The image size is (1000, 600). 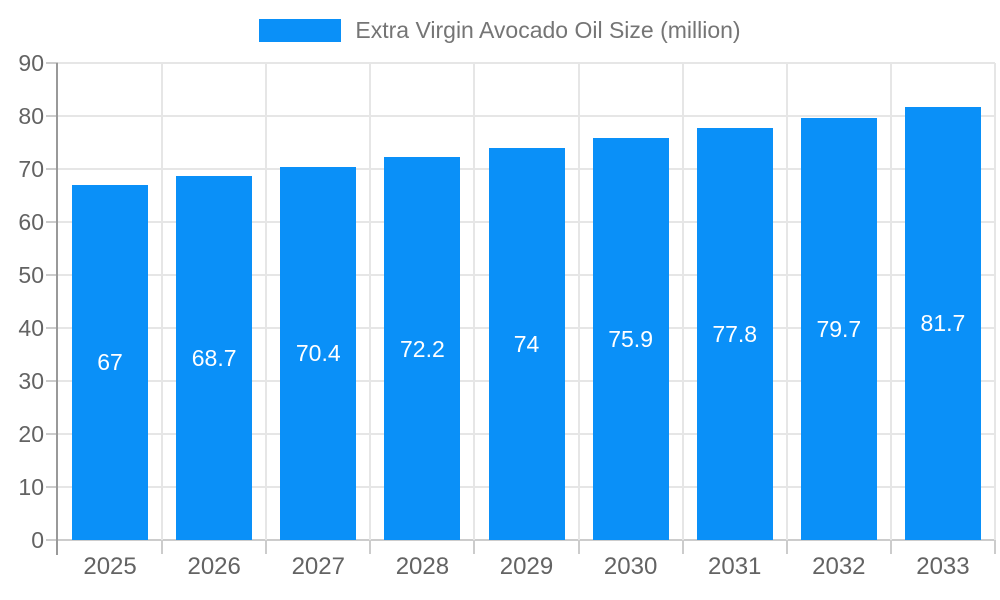 What do you see at coordinates (31, 116) in the screenshot?
I see `y-axis-label: 80` at bounding box center [31, 116].